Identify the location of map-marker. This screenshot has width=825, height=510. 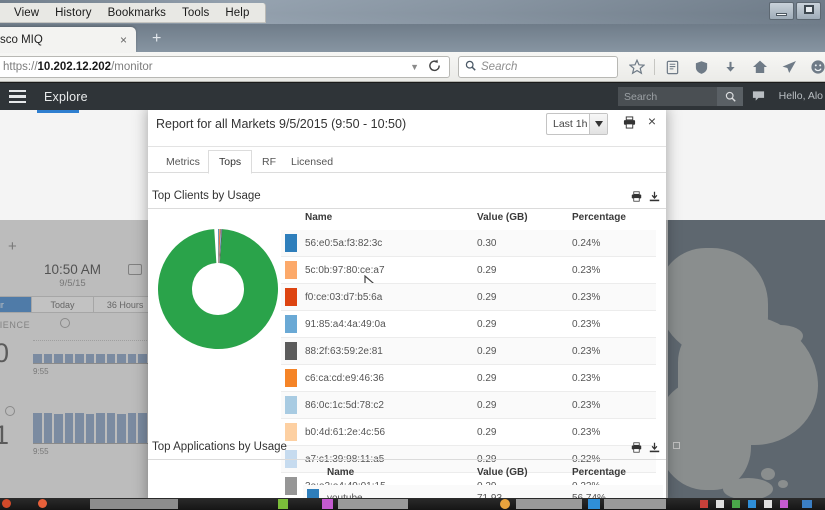
(676, 445).